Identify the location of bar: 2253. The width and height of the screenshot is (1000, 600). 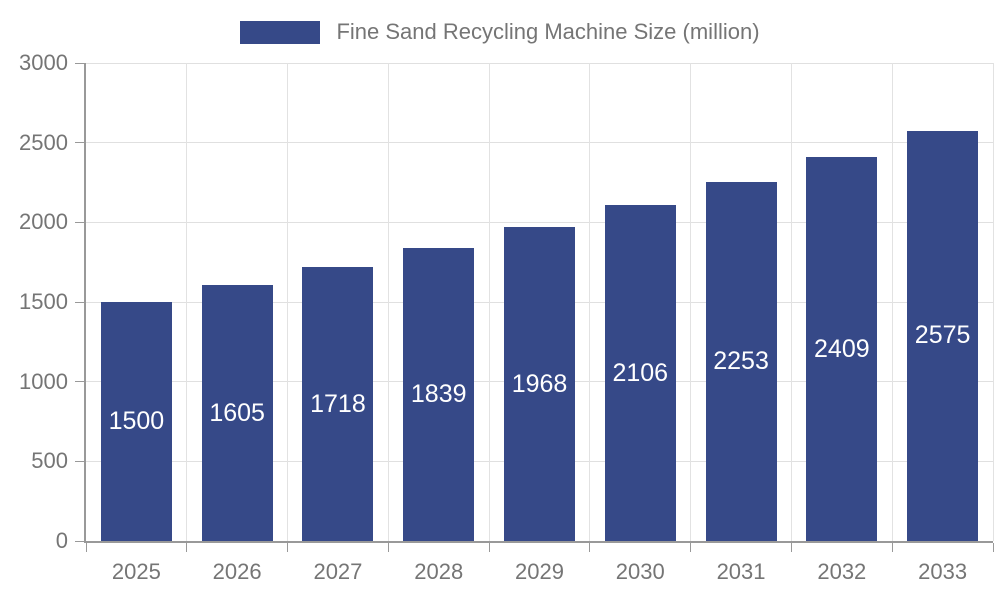
(741, 361).